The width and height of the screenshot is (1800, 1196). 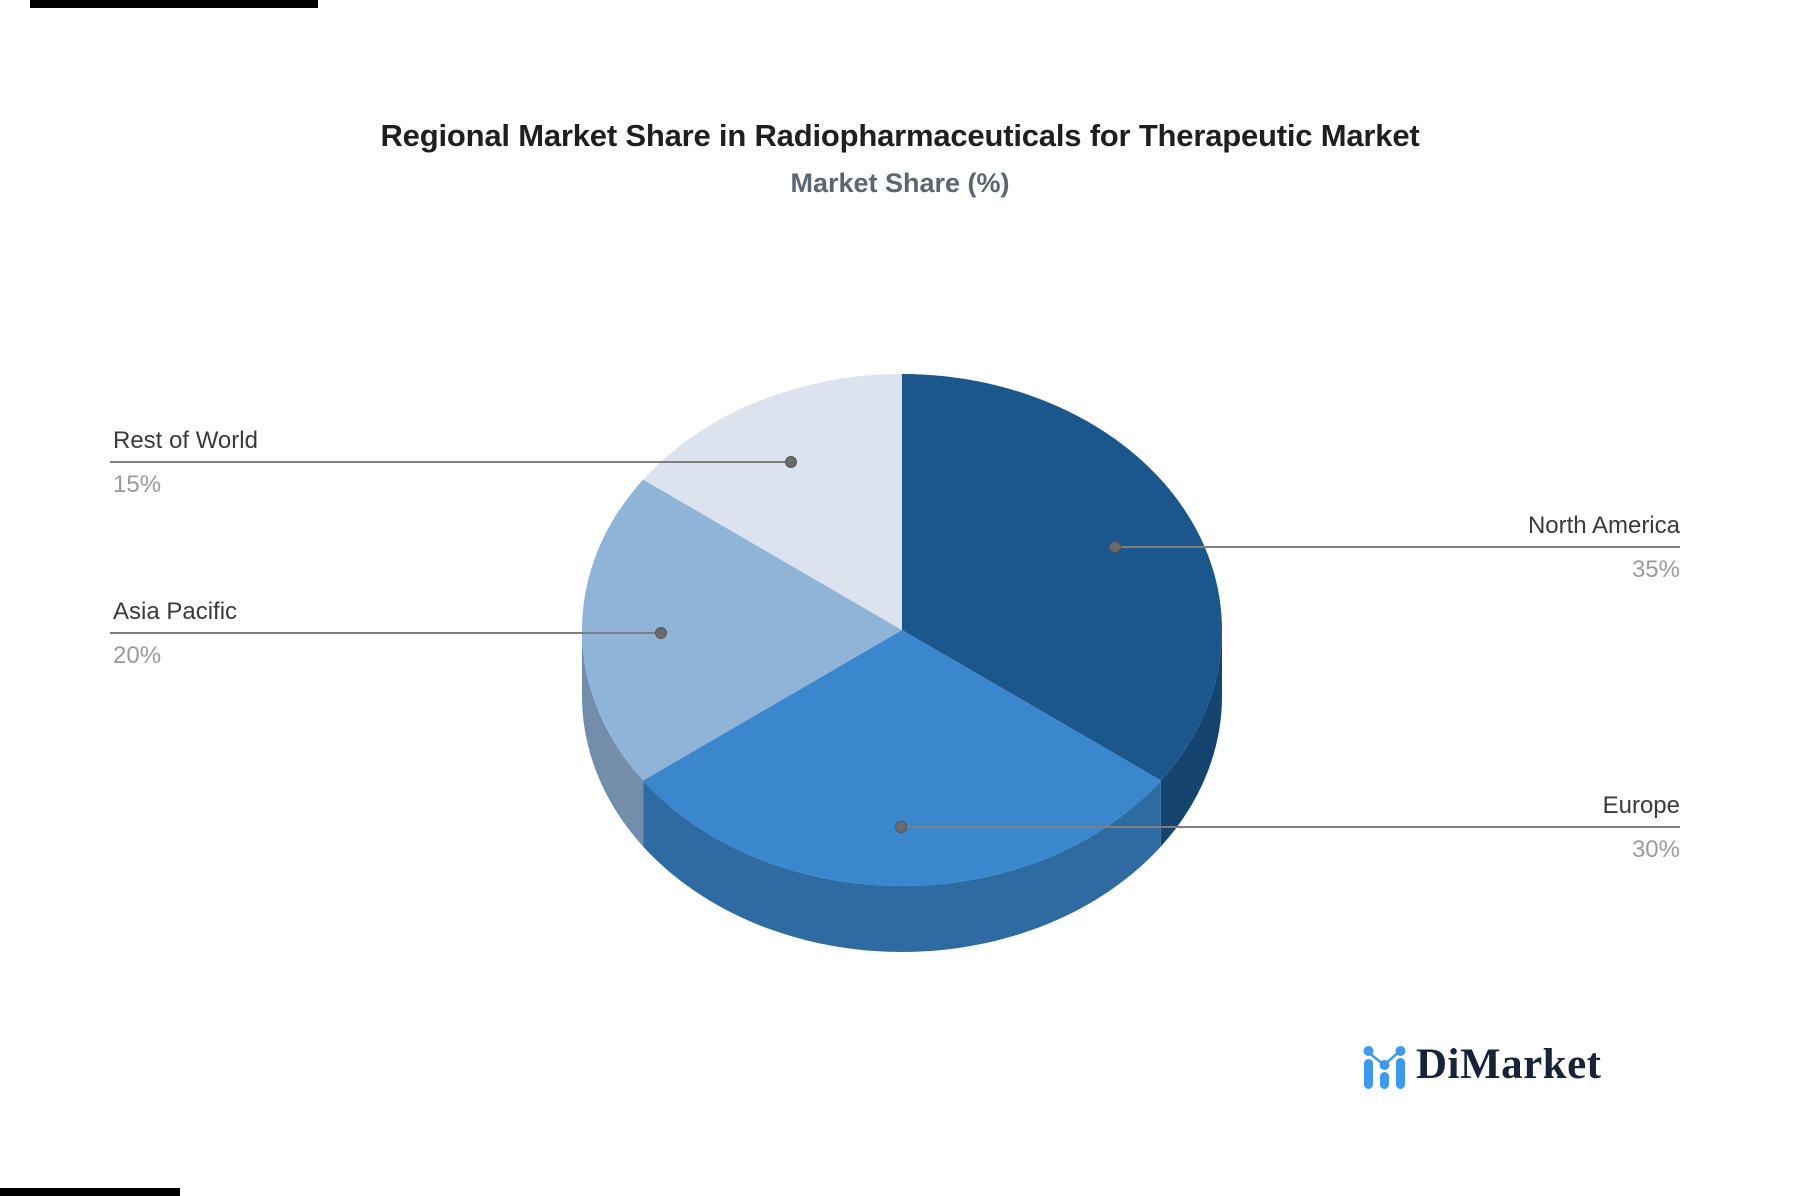 I want to click on callout-value-europe: 30%, so click(x=1655, y=849).